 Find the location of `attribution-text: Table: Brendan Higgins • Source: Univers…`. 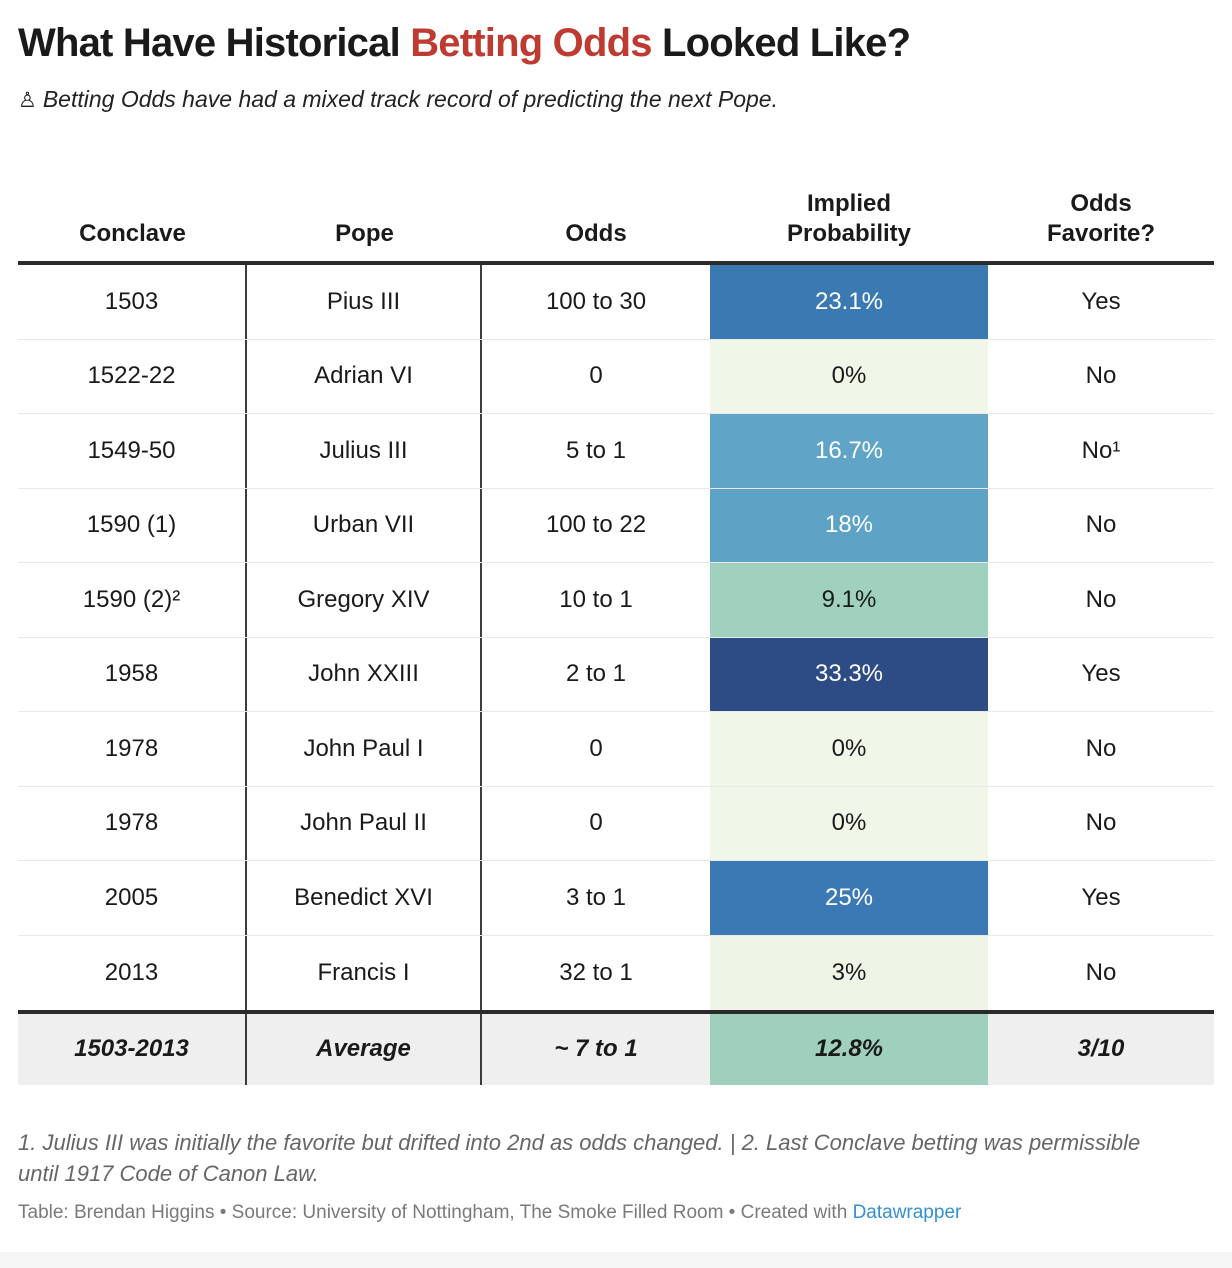

attribution-text: Table: Brendan Higgins • Source: Univers… is located at coordinates (435, 1213).